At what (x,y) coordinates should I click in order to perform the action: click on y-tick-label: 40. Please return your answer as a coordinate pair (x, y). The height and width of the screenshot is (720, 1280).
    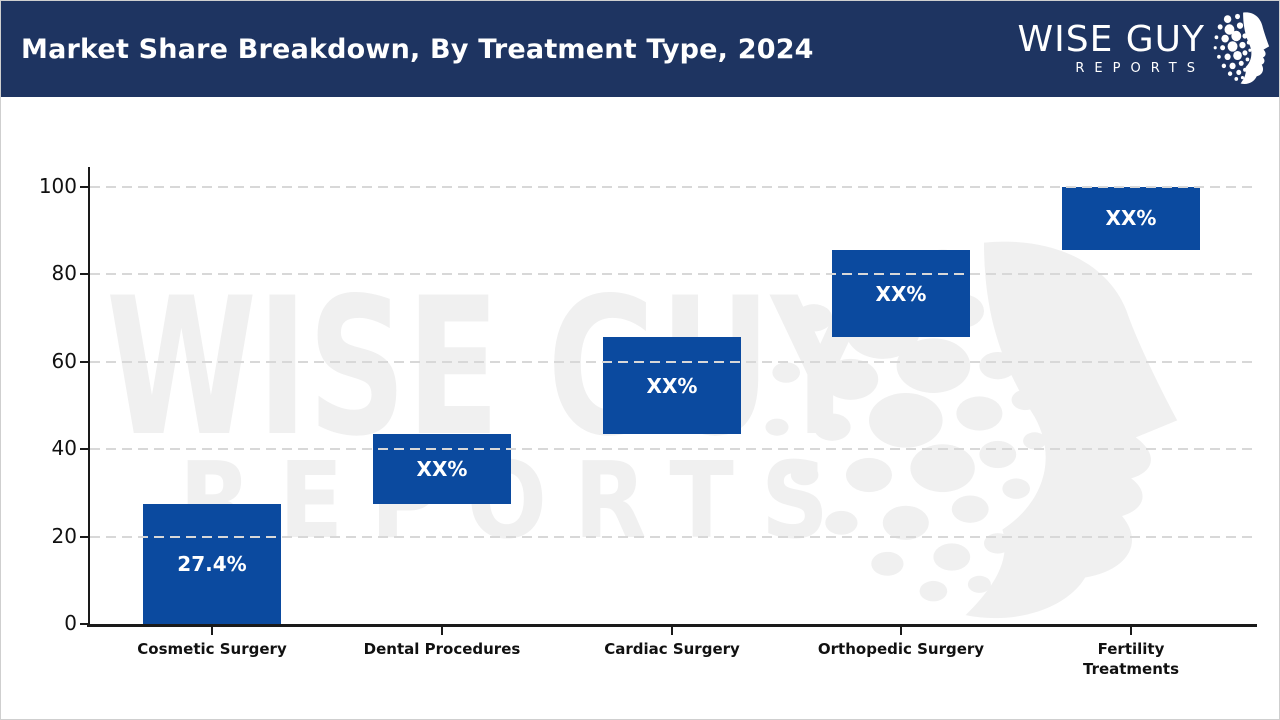
    Looking at the image, I should click on (64, 448).